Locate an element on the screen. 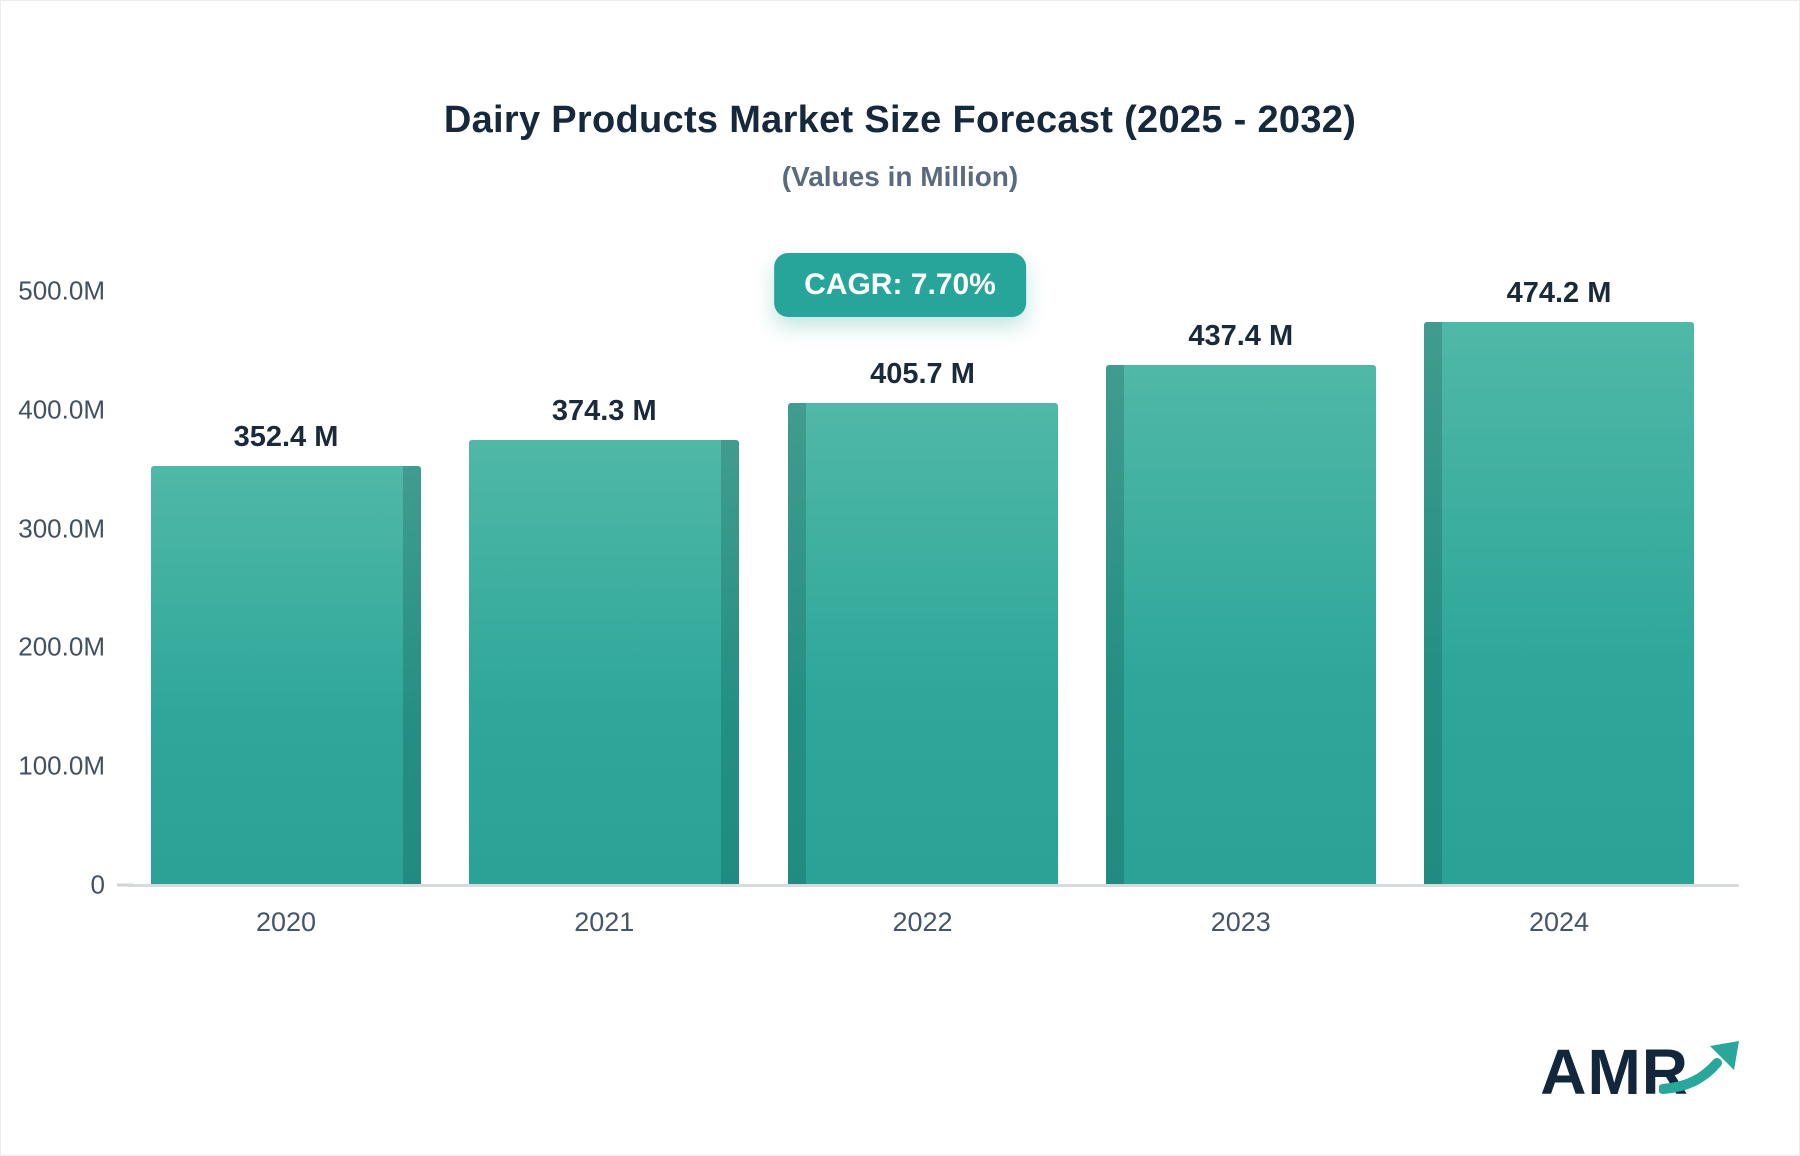 The image size is (1800, 1156). x-axis-label: 2023 is located at coordinates (1240, 922).